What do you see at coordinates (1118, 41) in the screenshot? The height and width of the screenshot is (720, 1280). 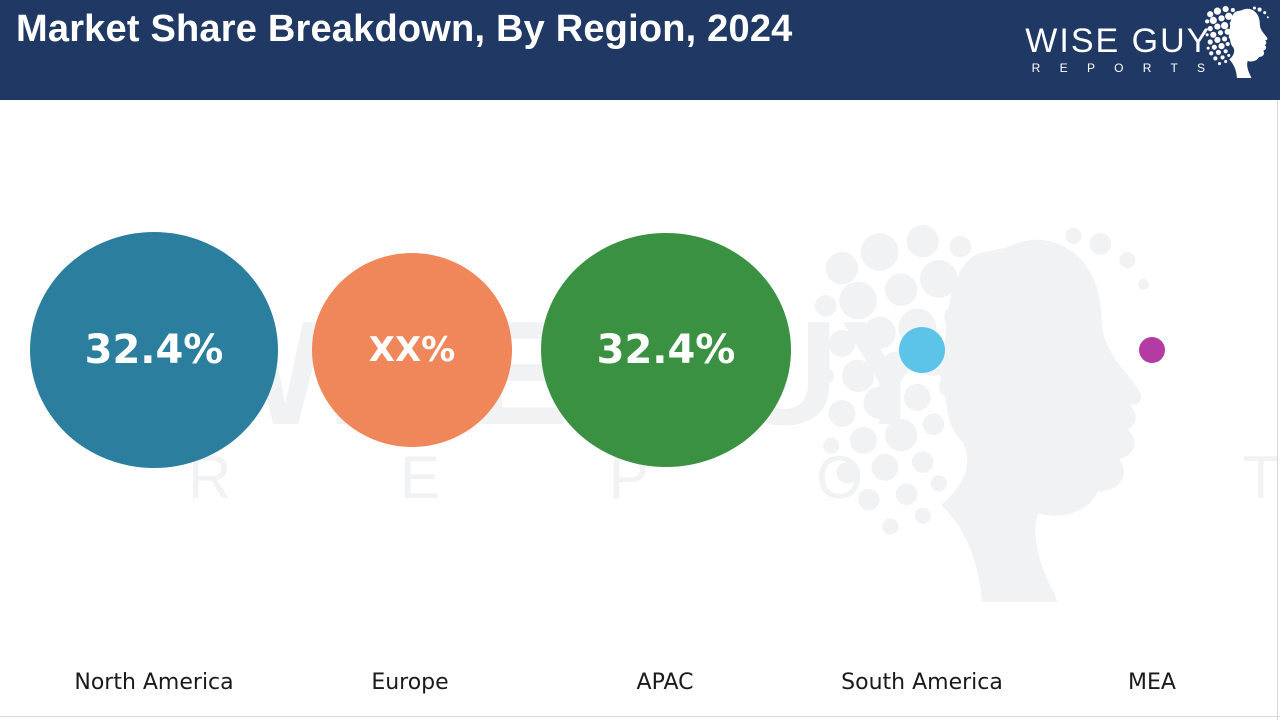 I see `logo-wordmark: WISE GUY` at bounding box center [1118, 41].